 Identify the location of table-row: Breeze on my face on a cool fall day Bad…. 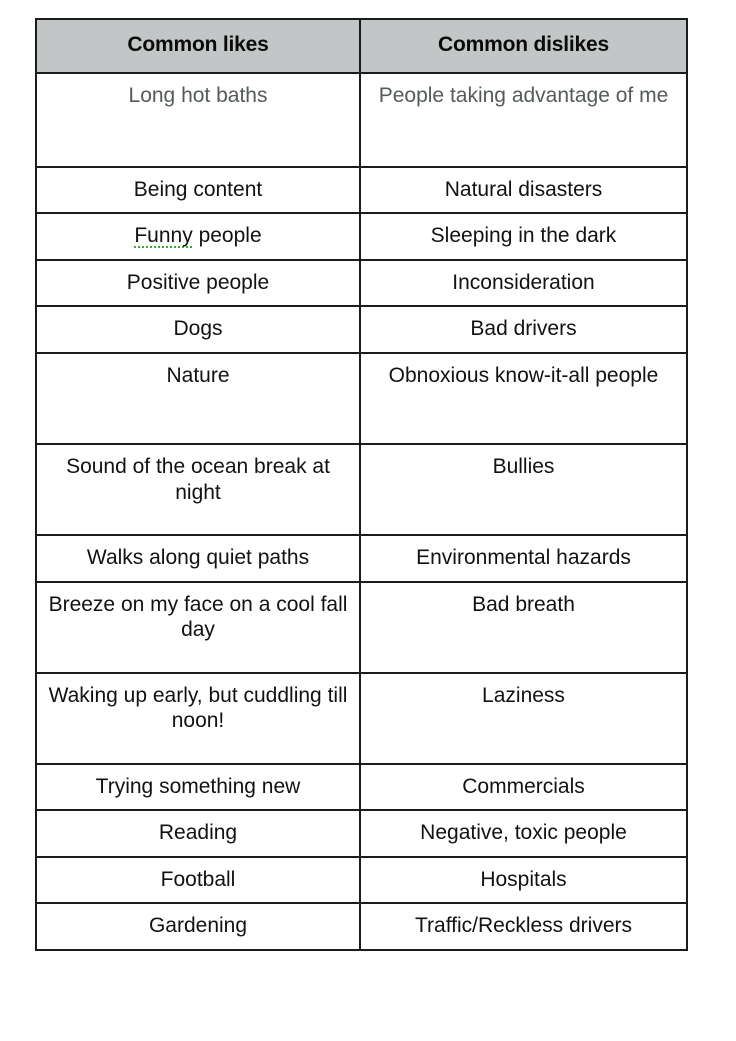
(361, 627).